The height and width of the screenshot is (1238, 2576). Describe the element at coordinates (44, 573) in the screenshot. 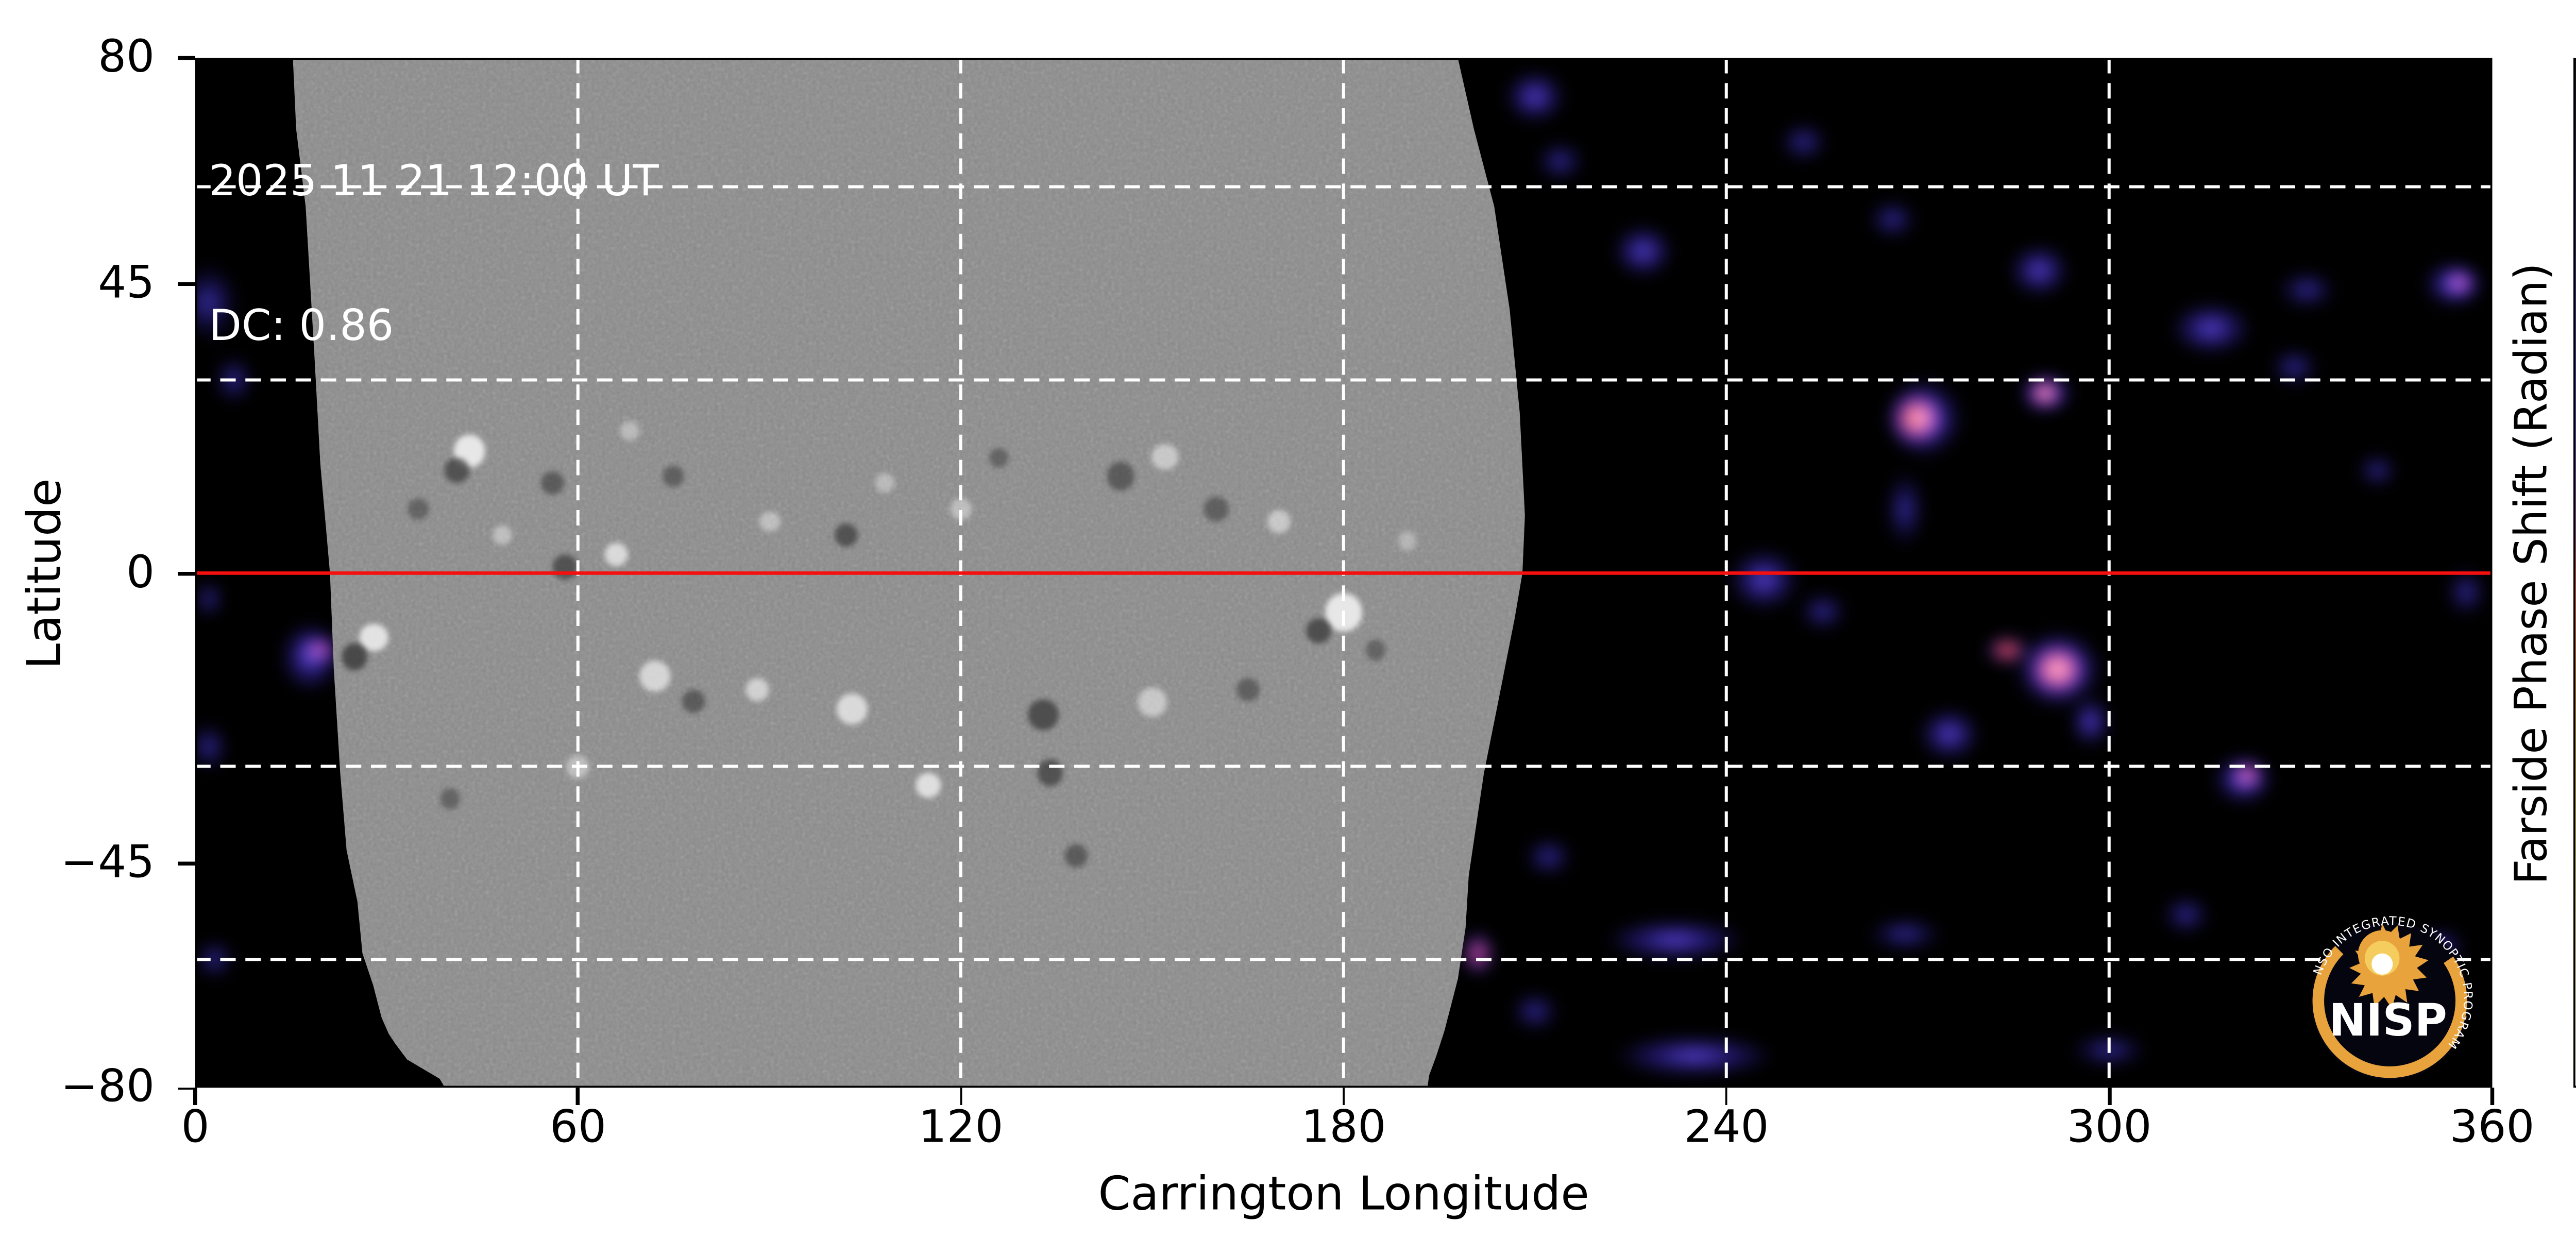

I see `y-axis-title: Latitude` at that location.